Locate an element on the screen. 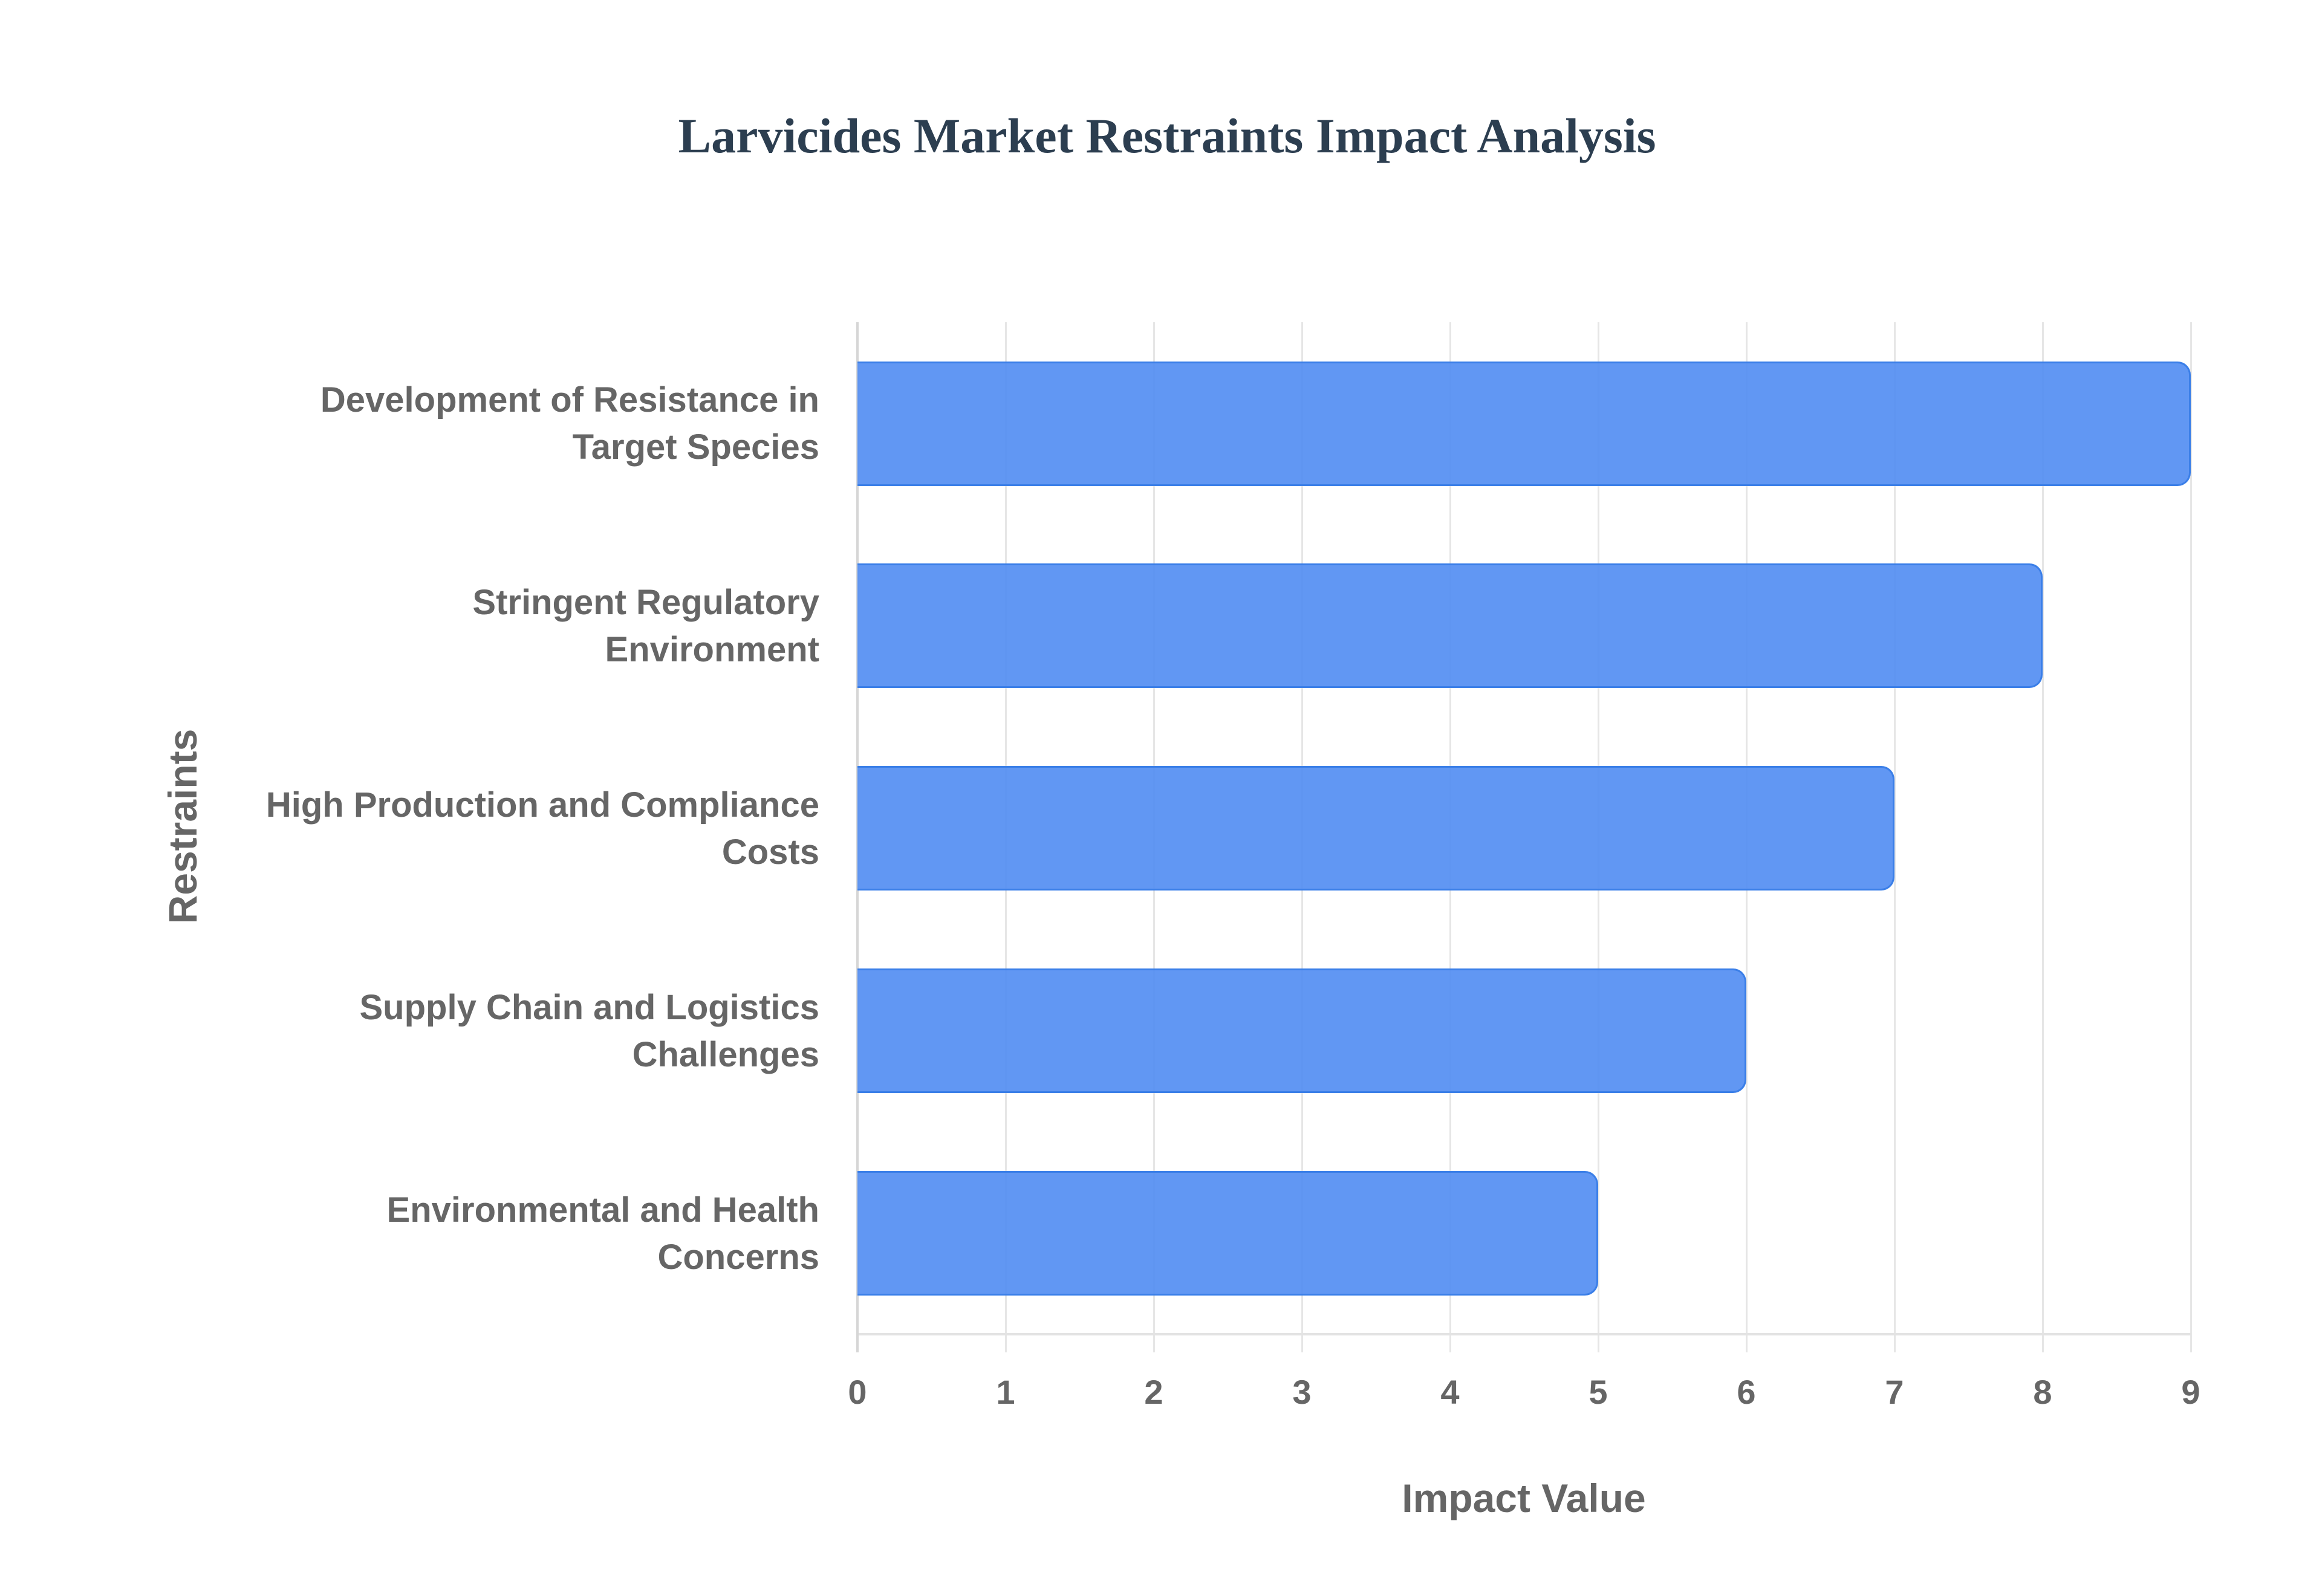  x-tick-label: 3 is located at coordinates (1302, 1392).